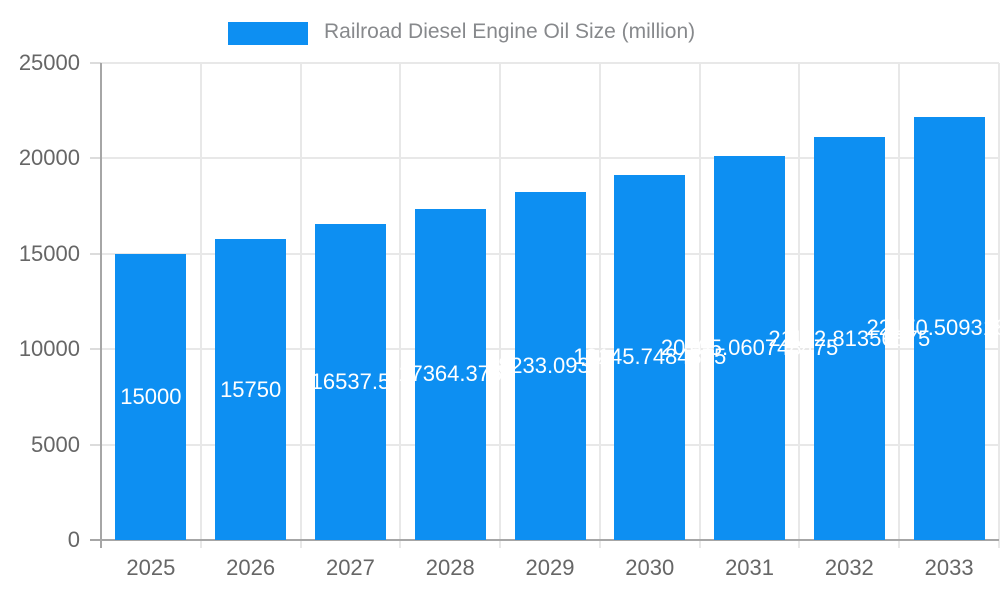 Image resolution: width=1000 pixels, height=600 pixels. I want to click on x-tick-label: 2033, so click(949, 567).